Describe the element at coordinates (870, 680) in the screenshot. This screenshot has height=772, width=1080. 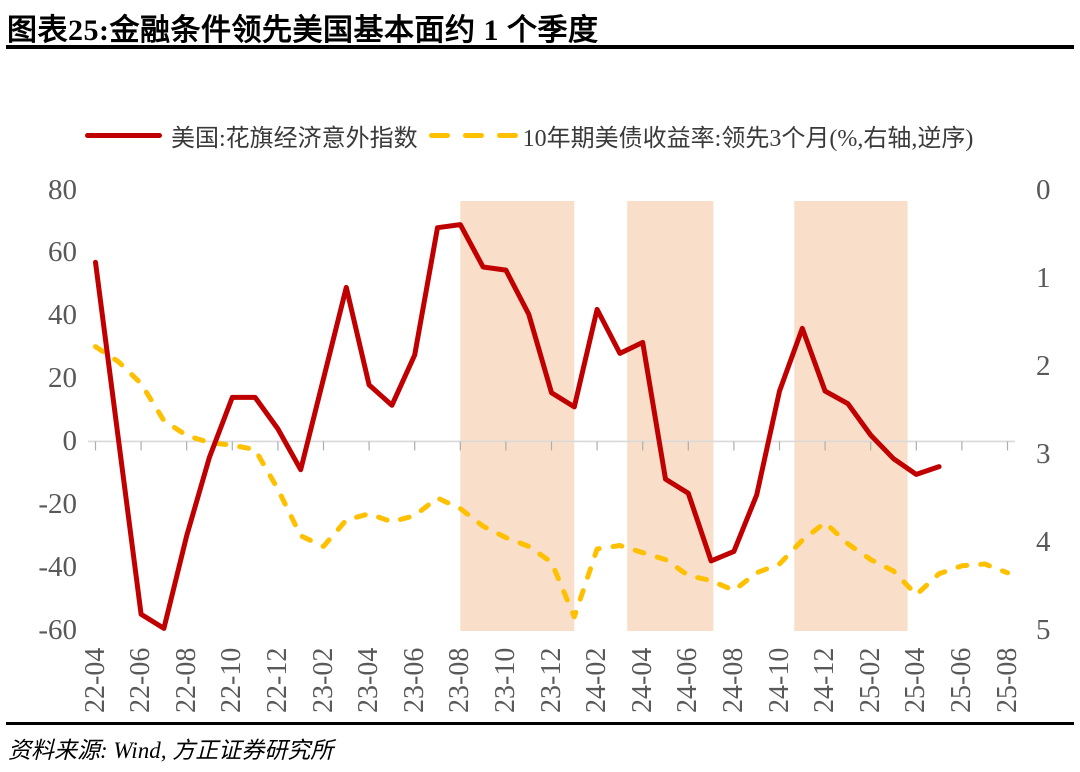
I see `x-axis-tick-label: 25-02` at that location.